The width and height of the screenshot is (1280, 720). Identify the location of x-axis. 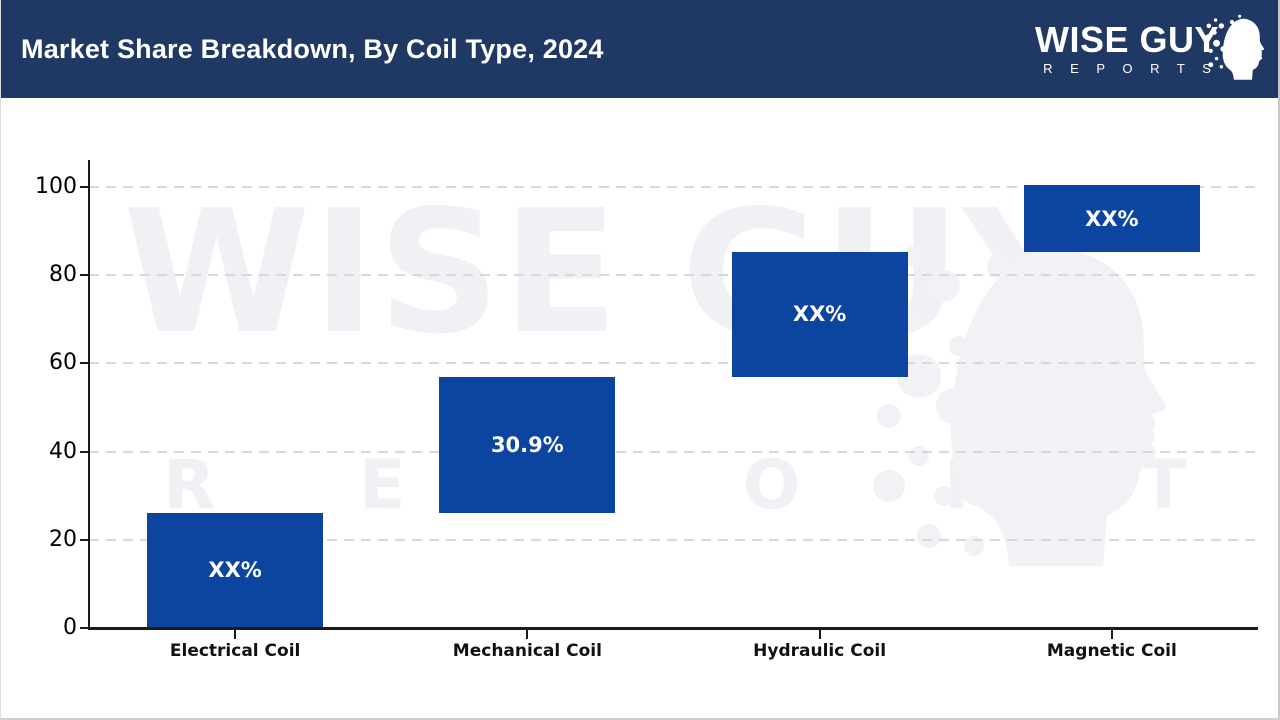
(673, 628).